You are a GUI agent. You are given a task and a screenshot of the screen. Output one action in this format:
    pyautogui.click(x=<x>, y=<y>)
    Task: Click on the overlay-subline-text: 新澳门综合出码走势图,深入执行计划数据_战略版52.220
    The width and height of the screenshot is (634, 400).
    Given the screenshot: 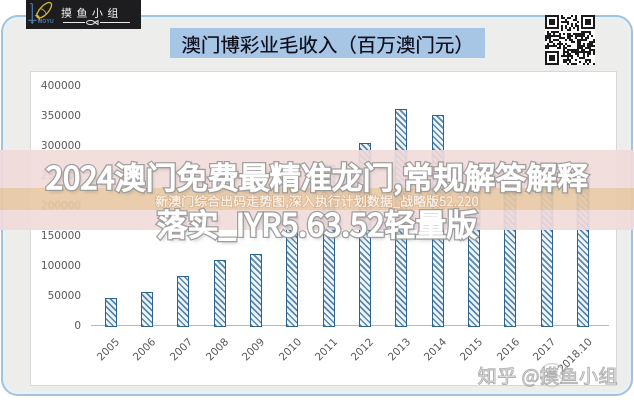 What is the action you would take?
    pyautogui.click(x=317, y=200)
    